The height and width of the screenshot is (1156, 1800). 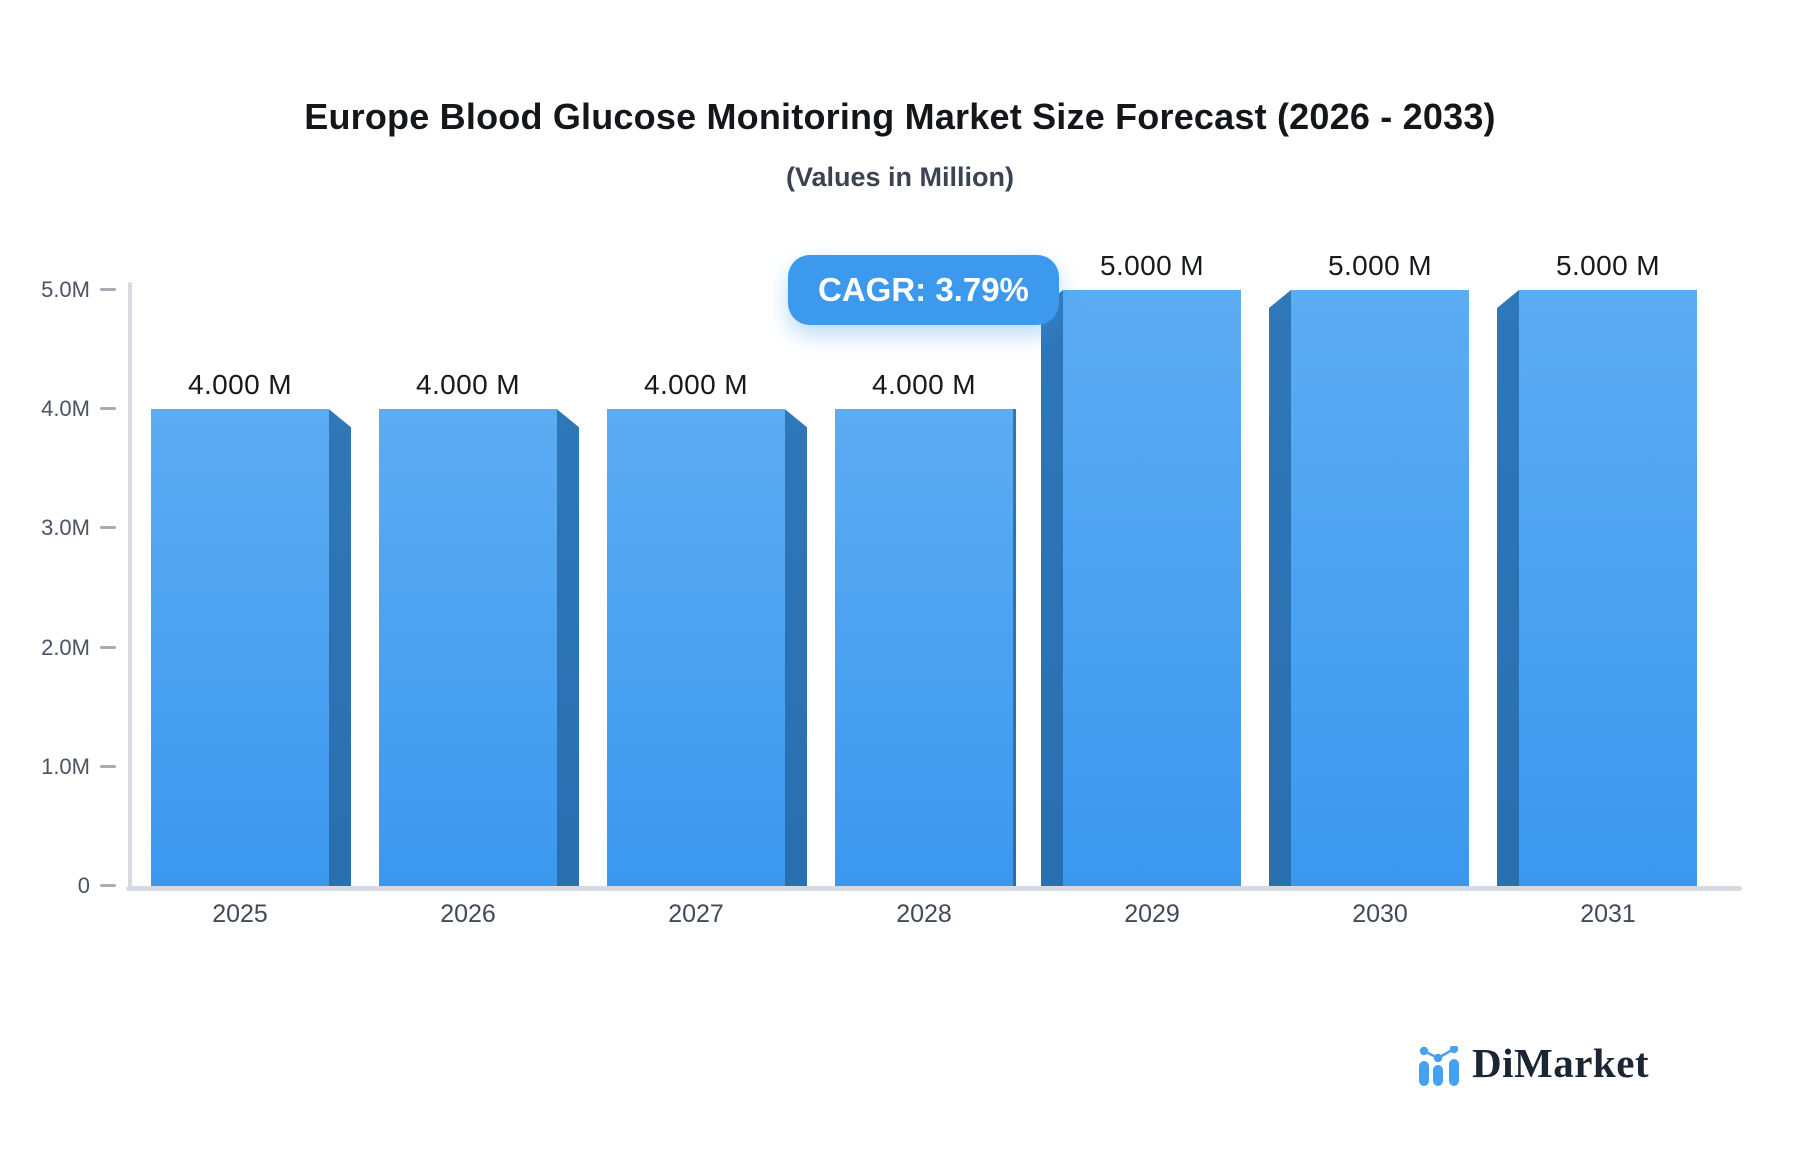 What do you see at coordinates (696, 385) in the screenshot?
I see `bar-value-label-2027: 4.000 M` at bounding box center [696, 385].